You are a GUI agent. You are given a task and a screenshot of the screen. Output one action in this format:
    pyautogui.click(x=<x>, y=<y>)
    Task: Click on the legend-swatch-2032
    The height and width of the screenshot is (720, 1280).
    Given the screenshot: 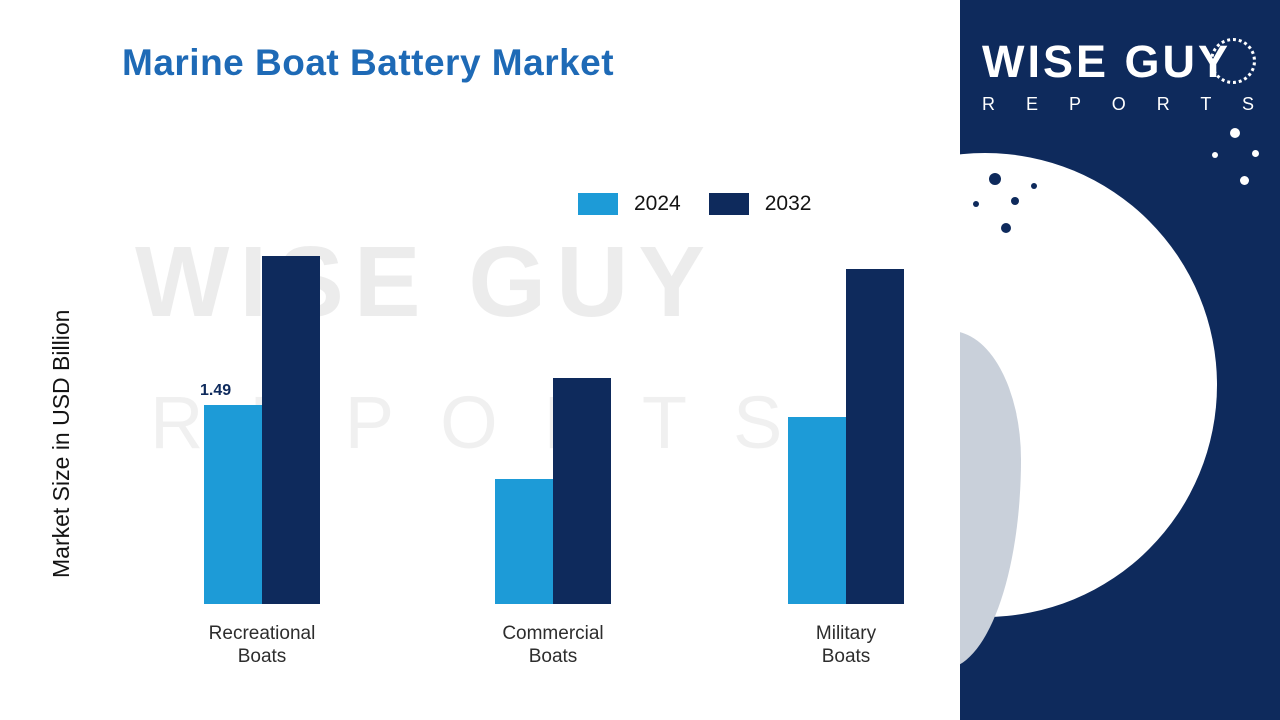 What is the action you would take?
    pyautogui.click(x=728, y=204)
    